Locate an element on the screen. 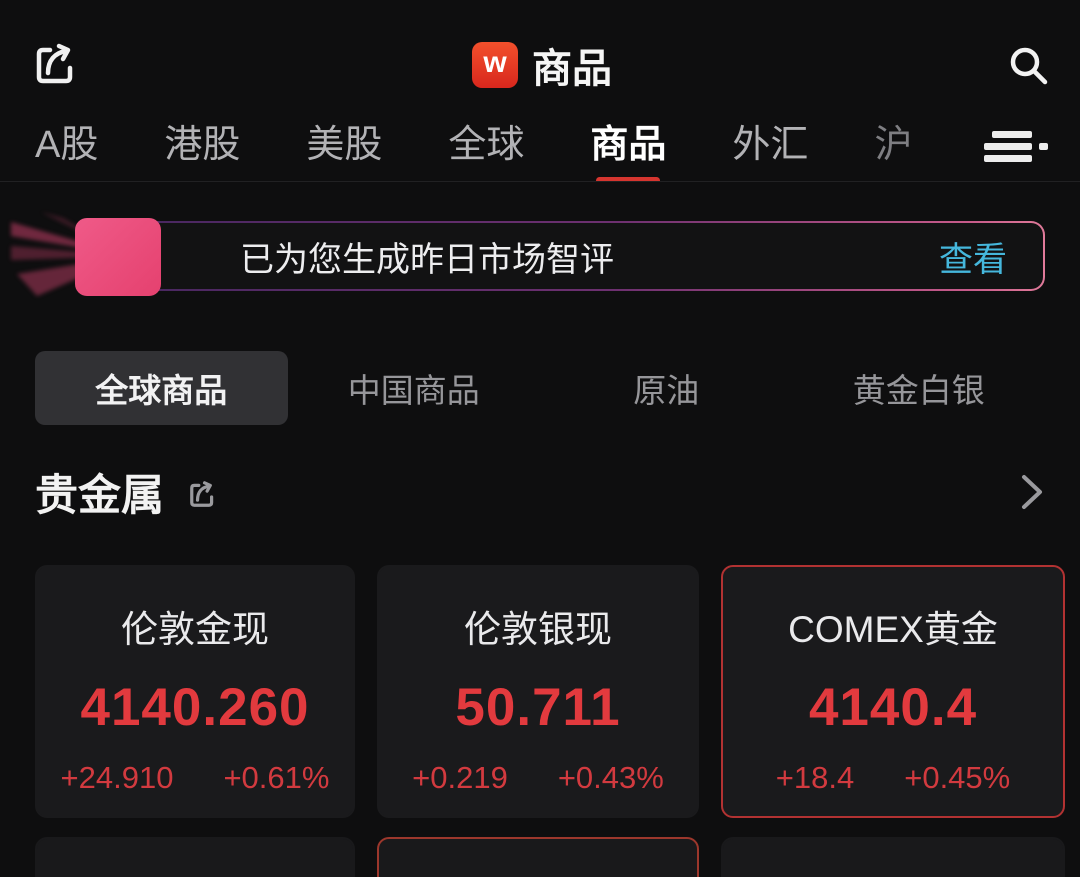 This screenshot has width=1080, height=877. page-title: 商品 is located at coordinates (572, 69).